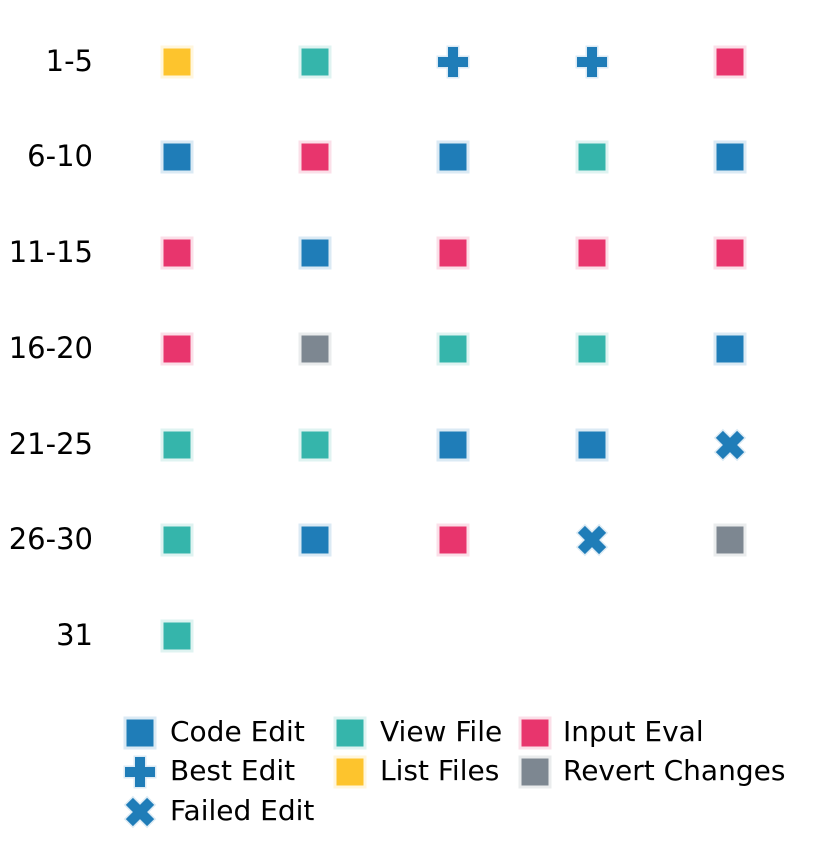  I want to click on row-label-26-30: 26-30, so click(50, 538).